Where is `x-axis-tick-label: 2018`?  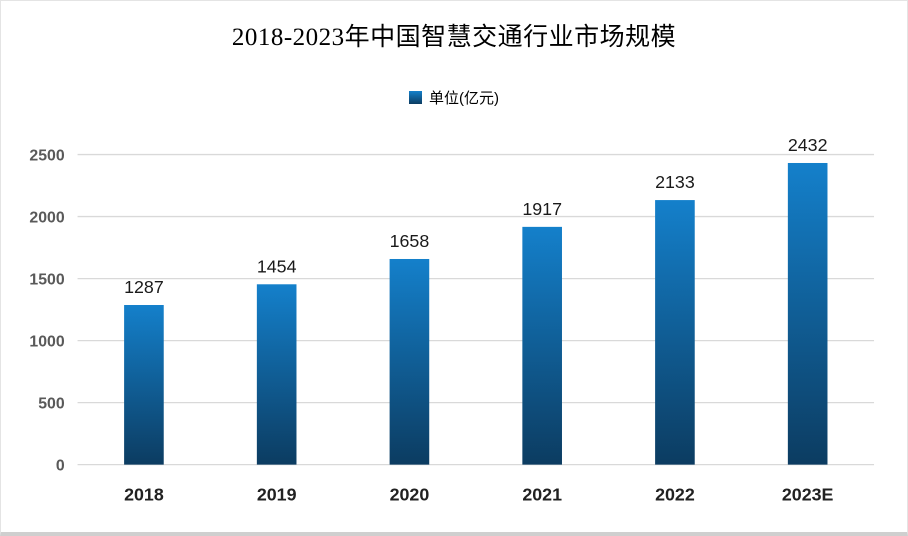 x-axis-tick-label: 2018 is located at coordinates (144, 494).